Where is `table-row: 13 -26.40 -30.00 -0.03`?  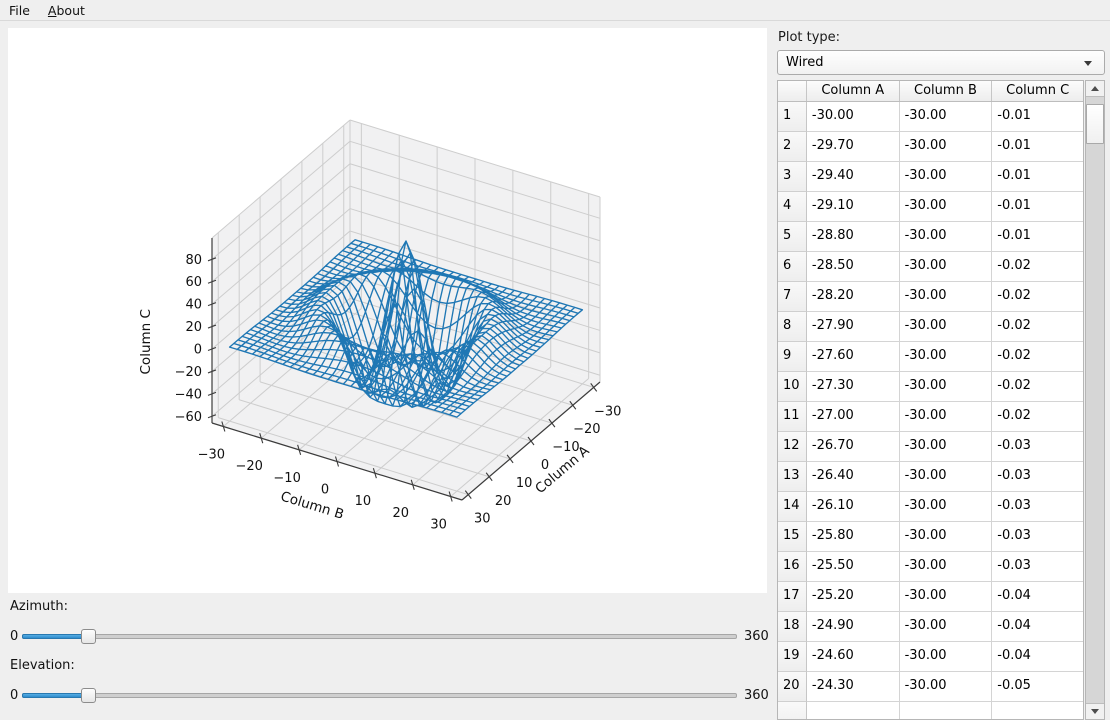 table-row: 13 -26.40 -30.00 -0.03 is located at coordinates (930, 477).